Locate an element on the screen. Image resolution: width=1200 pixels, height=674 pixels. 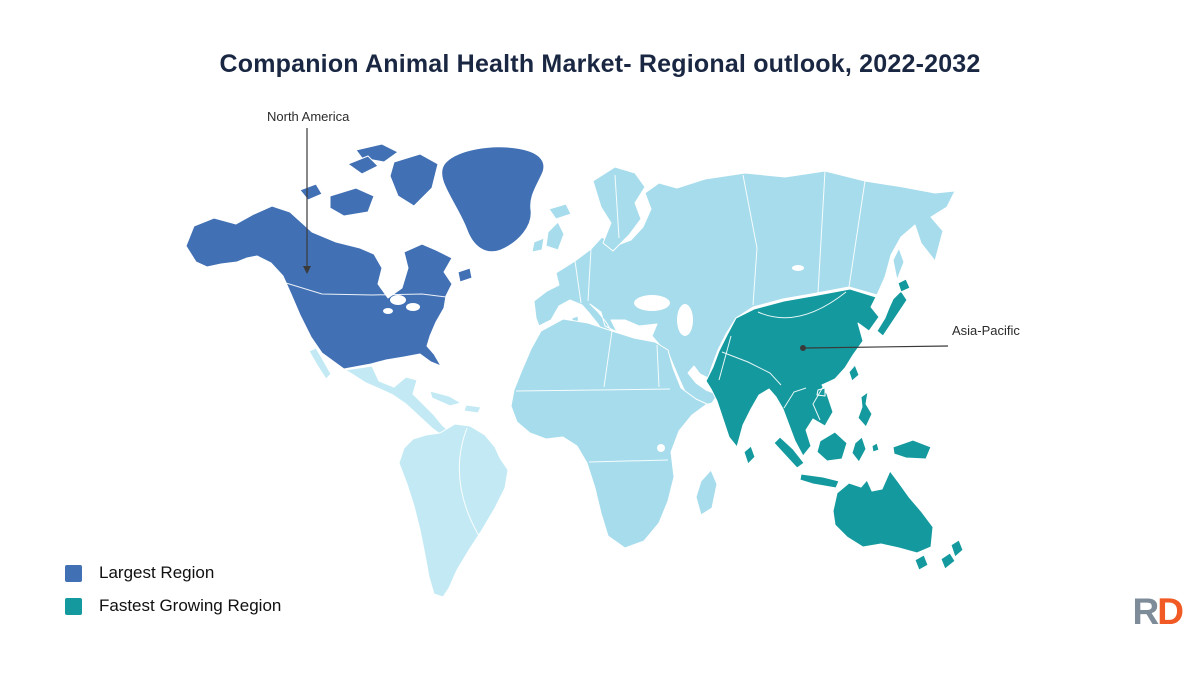
legend-item-fastest-growing-region: Fastest Growing Region is located at coordinates (173, 606).